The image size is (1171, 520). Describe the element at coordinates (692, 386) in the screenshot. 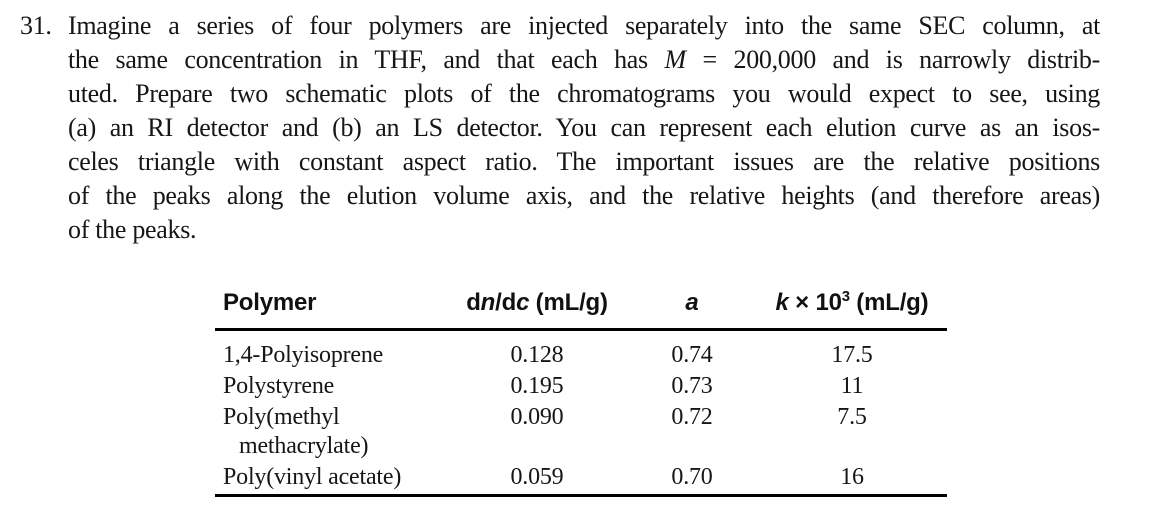

I see `cell-a: 0.73` at that location.